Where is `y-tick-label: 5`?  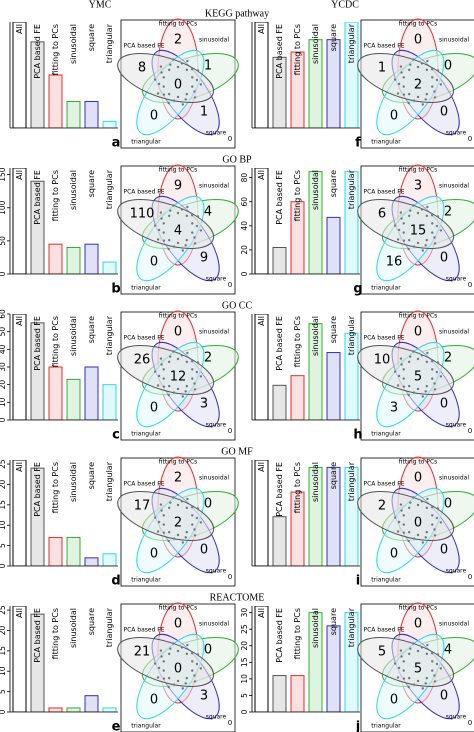 y-tick-label: 5 is located at coordinates (3, 545).